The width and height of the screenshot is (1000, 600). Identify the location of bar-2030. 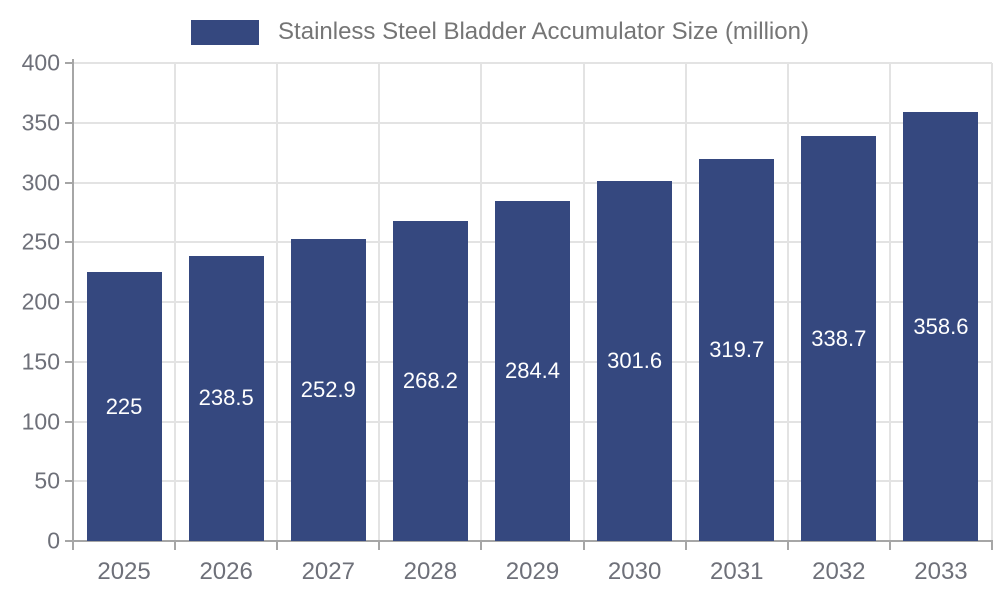
(634, 360).